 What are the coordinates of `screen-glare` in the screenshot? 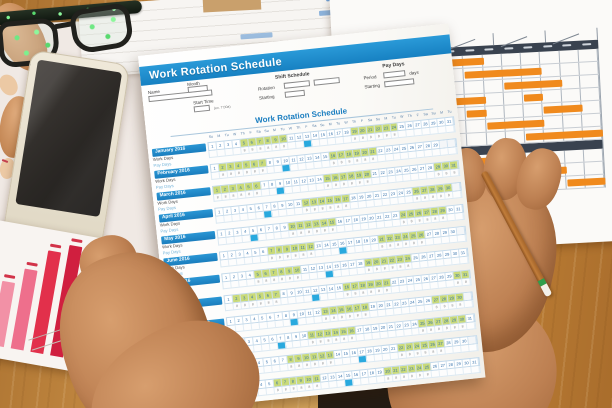 It's located at (69, 138).